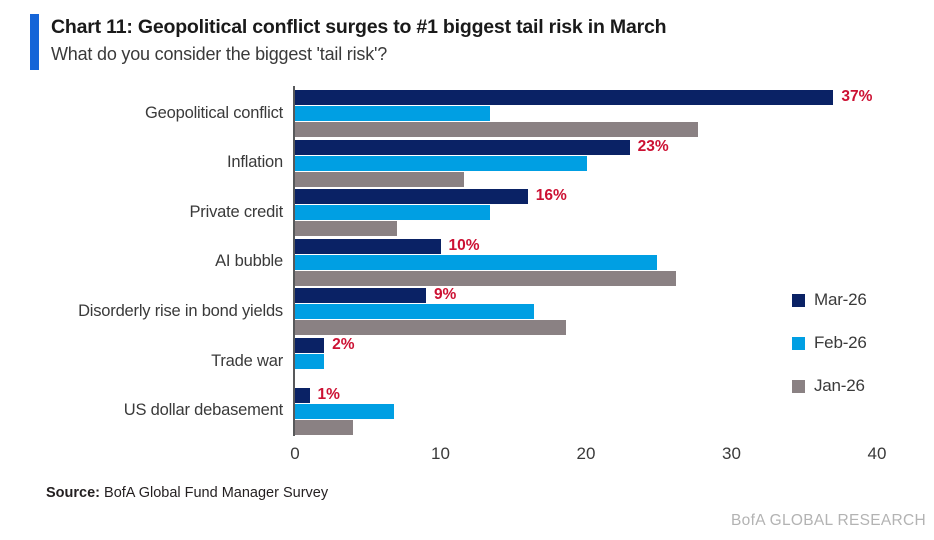 The image size is (934, 540). Describe the element at coordinates (551, 196) in the screenshot. I see `bar-value-label: 16%` at that location.